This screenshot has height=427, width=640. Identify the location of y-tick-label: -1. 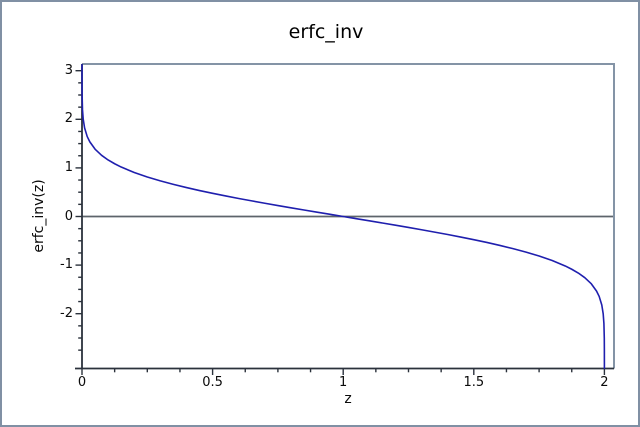
(66, 265).